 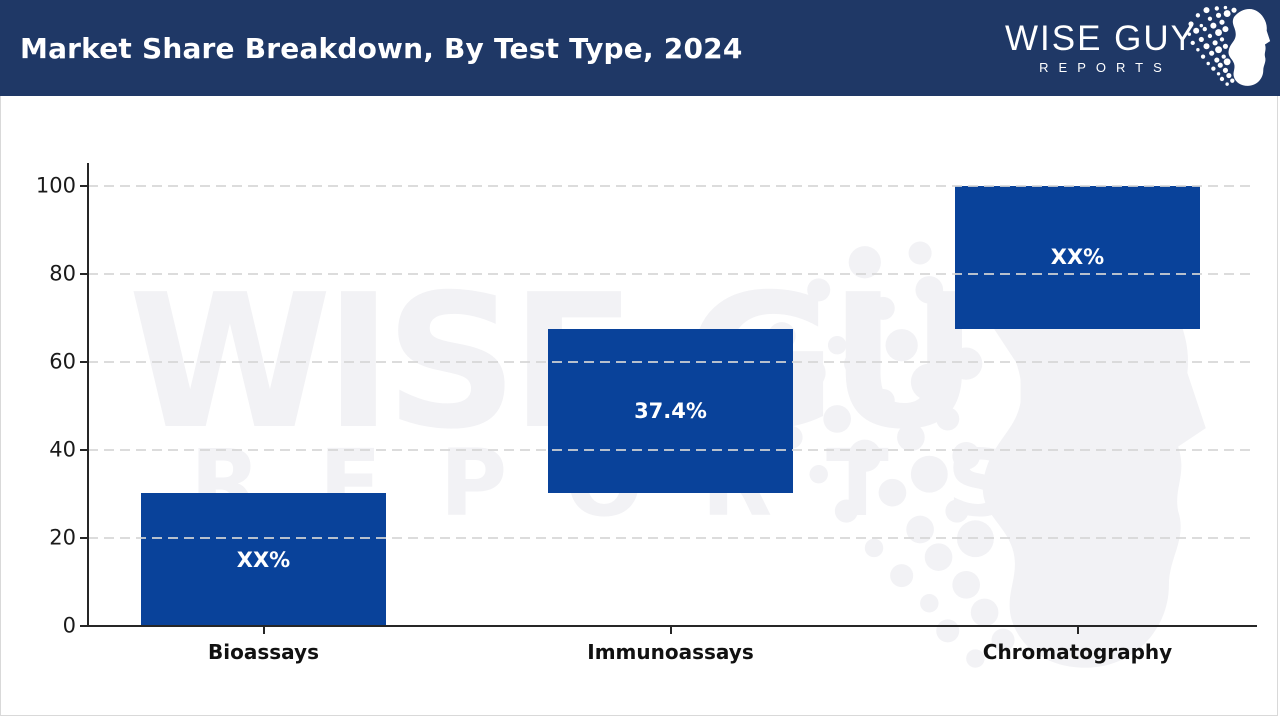 What do you see at coordinates (670, 652) in the screenshot?
I see `x-category-label: Immunoassays` at bounding box center [670, 652].